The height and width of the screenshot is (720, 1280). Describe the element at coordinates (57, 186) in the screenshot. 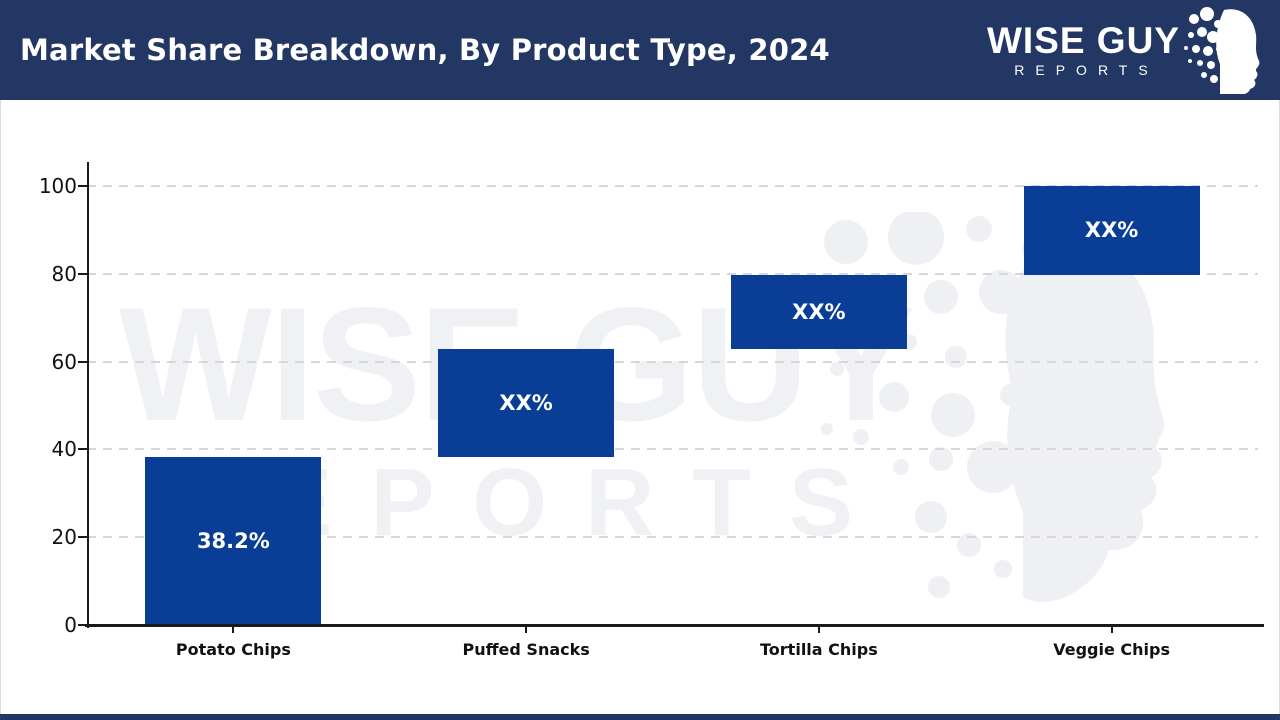

I see `ytick-label-100: 100` at that location.